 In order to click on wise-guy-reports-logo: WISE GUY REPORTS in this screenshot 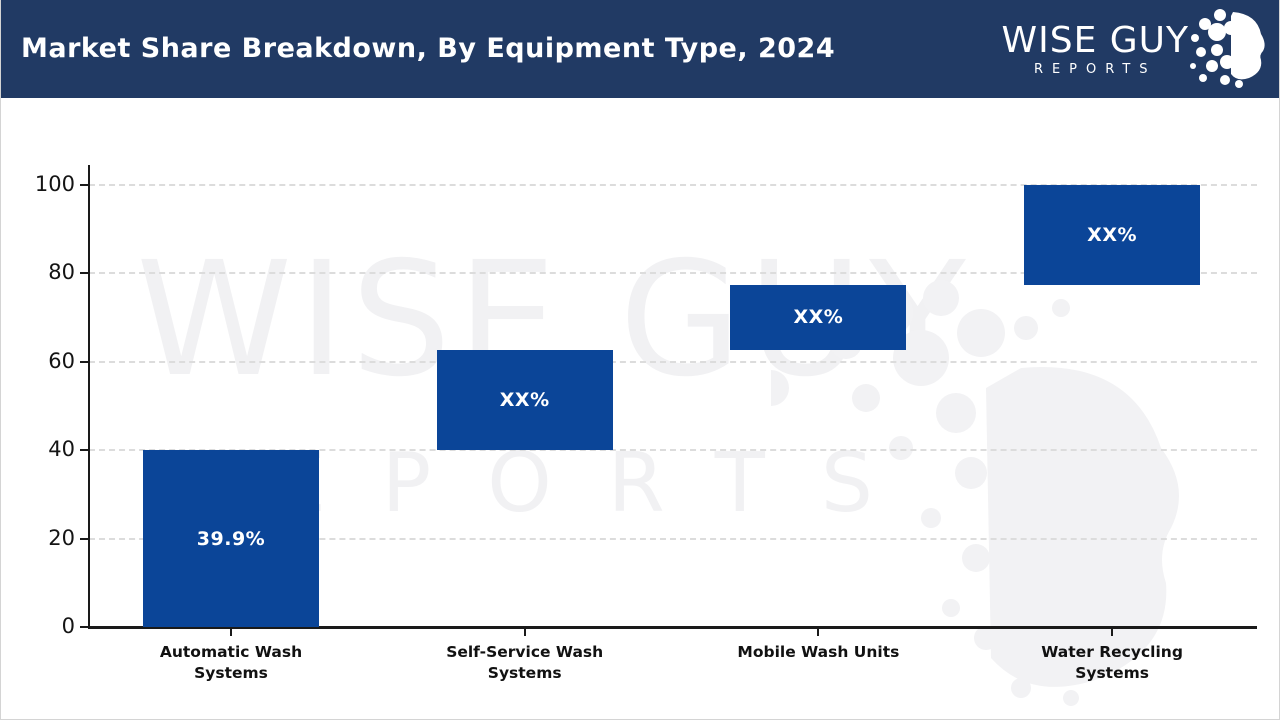, I will do `click(1134, 49)`.